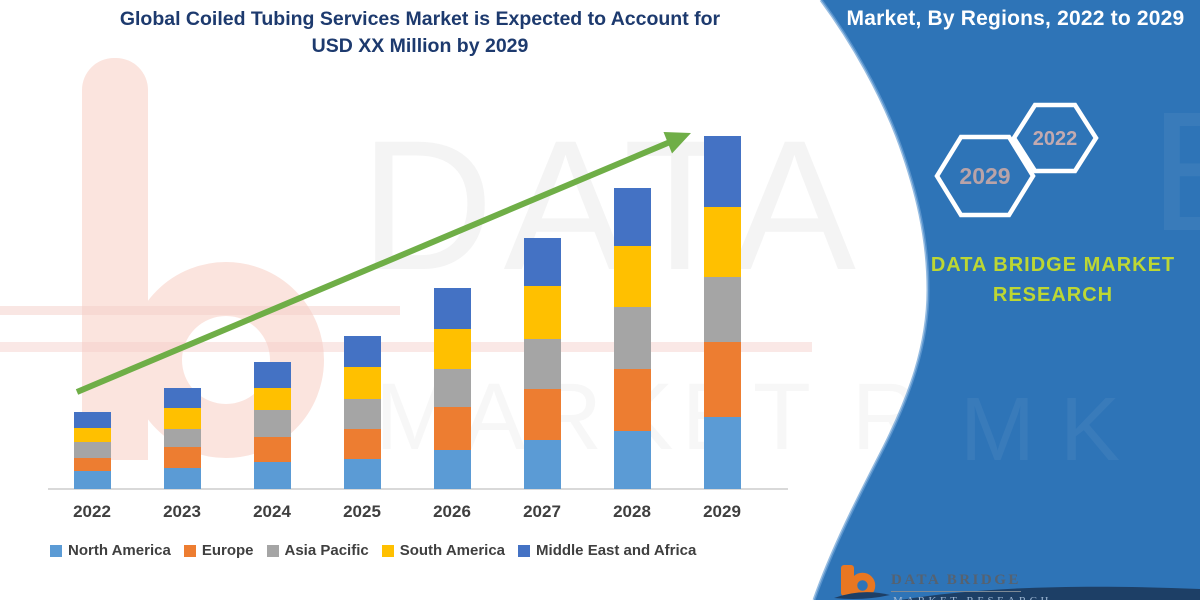 The height and width of the screenshot is (600, 1200). Describe the element at coordinates (1053, 280) in the screenshot. I see `brand-name-green: DATA BRIDGE MARKET RESEARCH` at that location.